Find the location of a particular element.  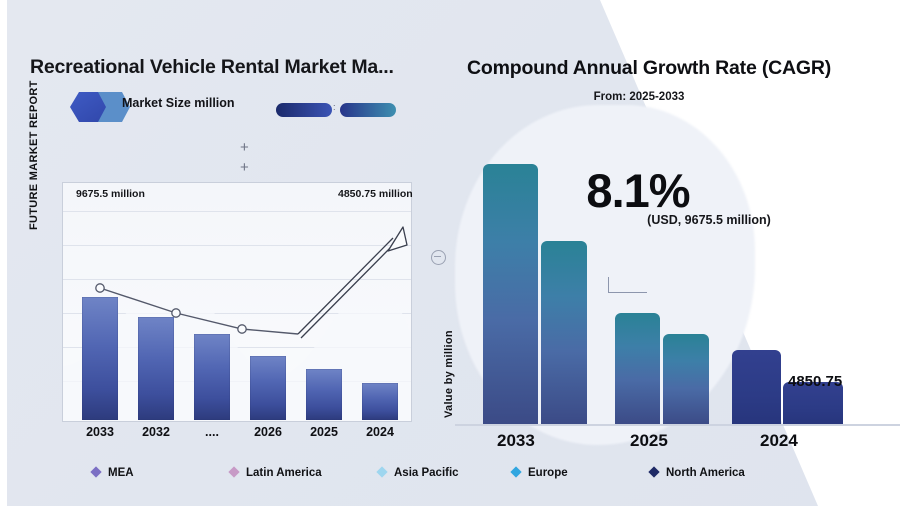

rbar-2024-primary is located at coordinates (756, 387).